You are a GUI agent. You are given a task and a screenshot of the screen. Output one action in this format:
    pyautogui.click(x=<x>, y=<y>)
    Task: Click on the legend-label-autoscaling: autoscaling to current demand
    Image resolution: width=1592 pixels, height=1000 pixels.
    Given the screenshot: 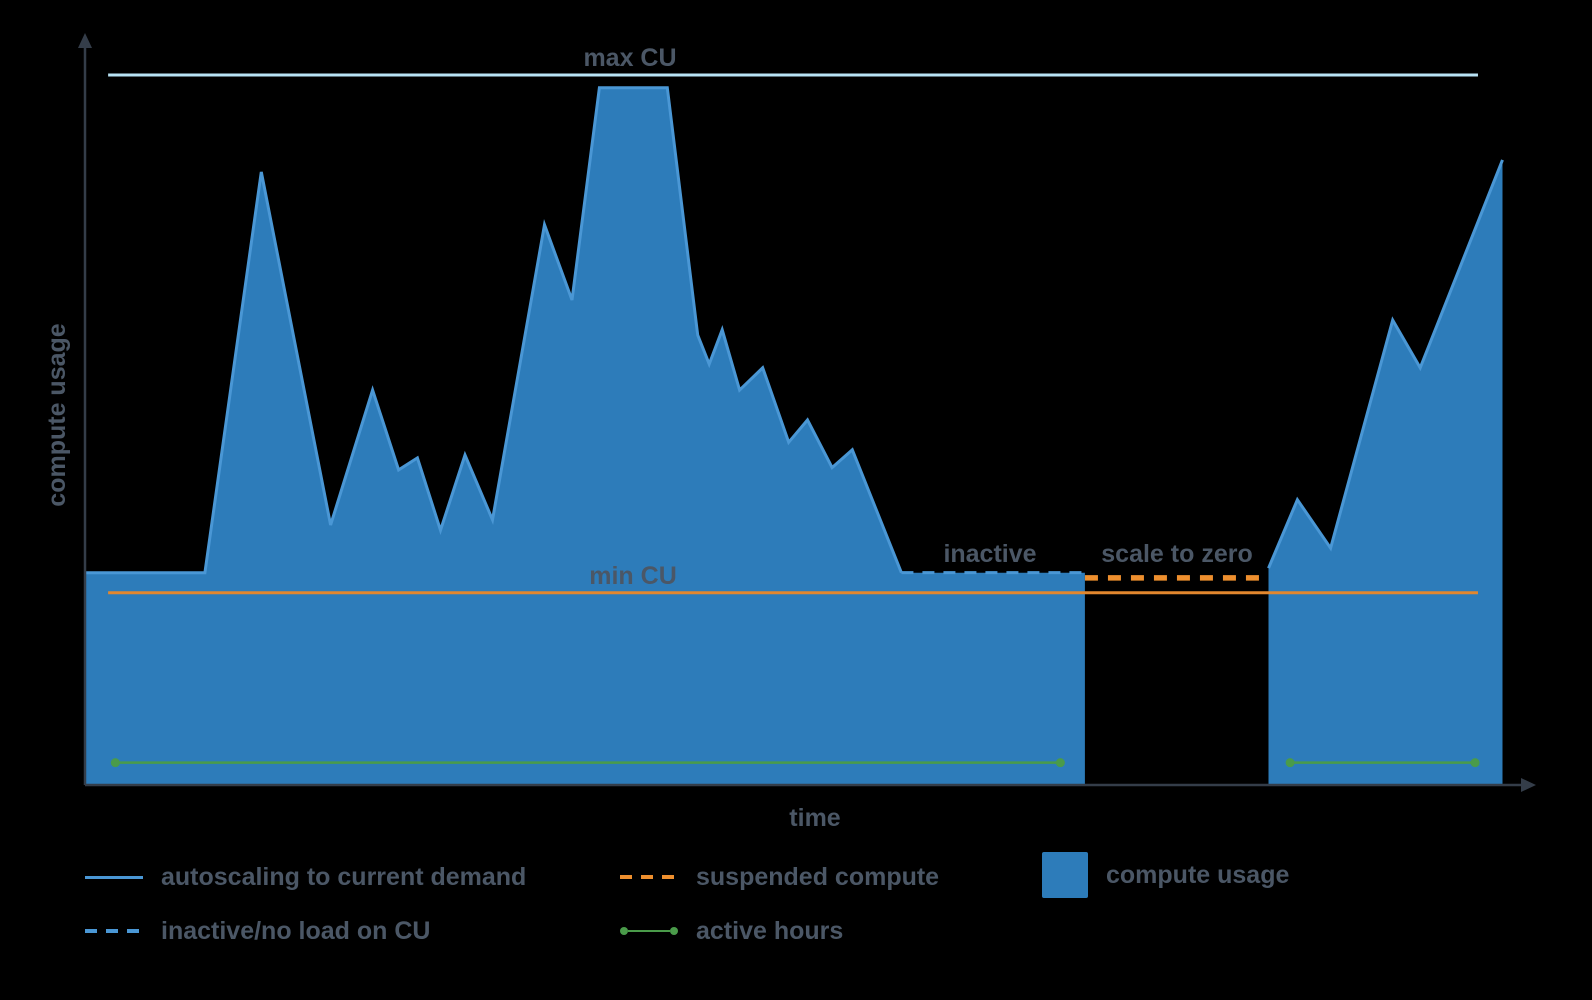 What is the action you would take?
    pyautogui.click(x=344, y=876)
    